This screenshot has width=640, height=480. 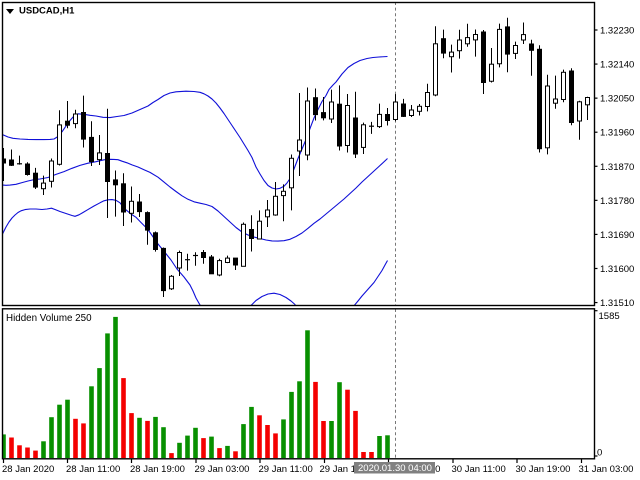 I want to click on svg-text: 2020.01.30 04:00, so click(x=395, y=468).